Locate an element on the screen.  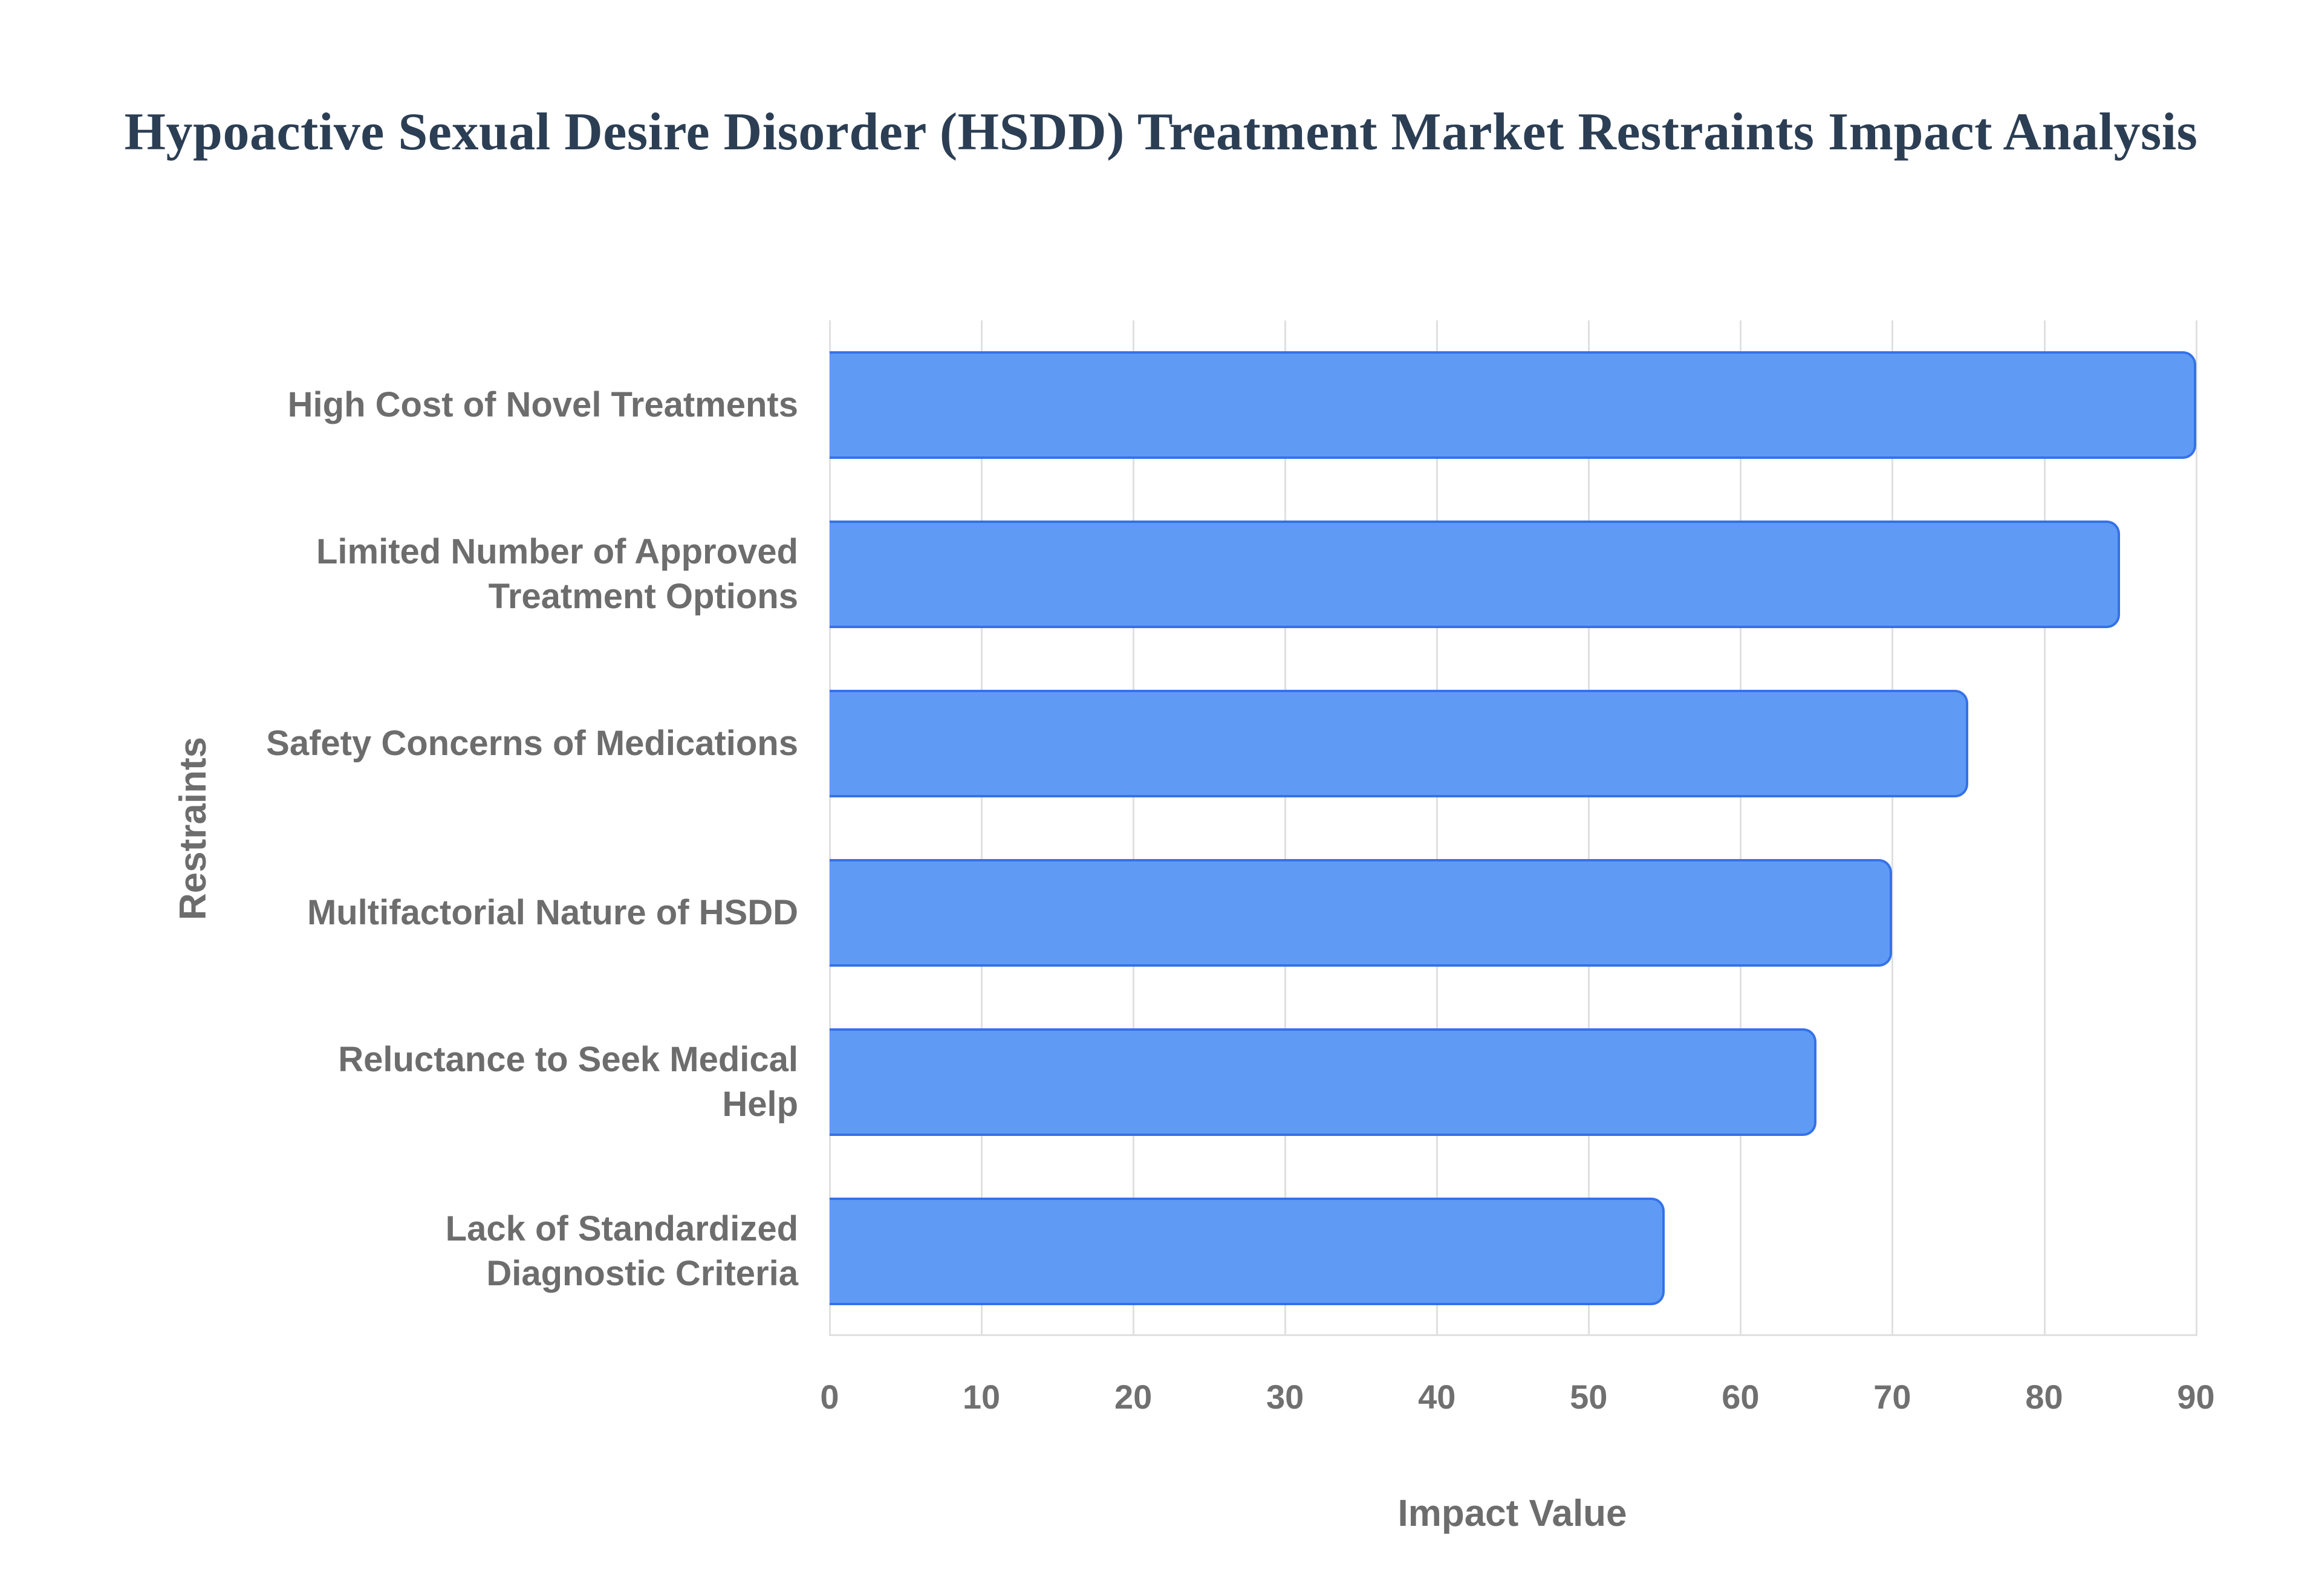
x-tick-labels: 0 10 20 30 40 50 60 70 80 90 is located at coordinates (1538, 1404).